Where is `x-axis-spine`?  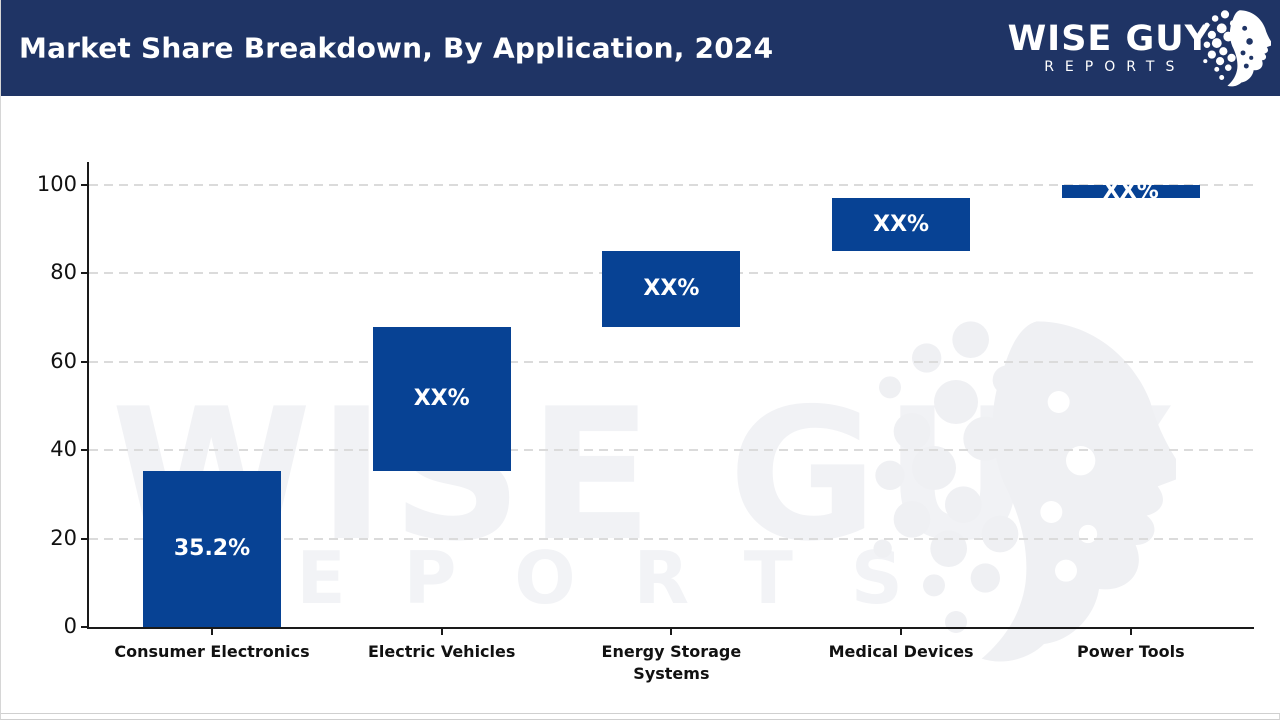
x-axis-spine is located at coordinates (670, 628).